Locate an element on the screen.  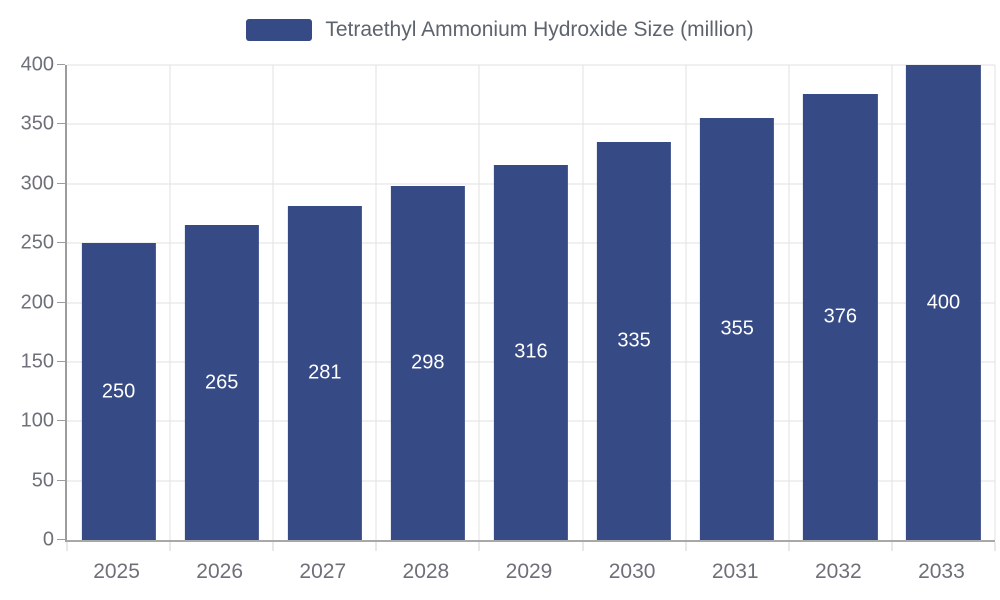
bar-2033: 400 is located at coordinates (943, 302).